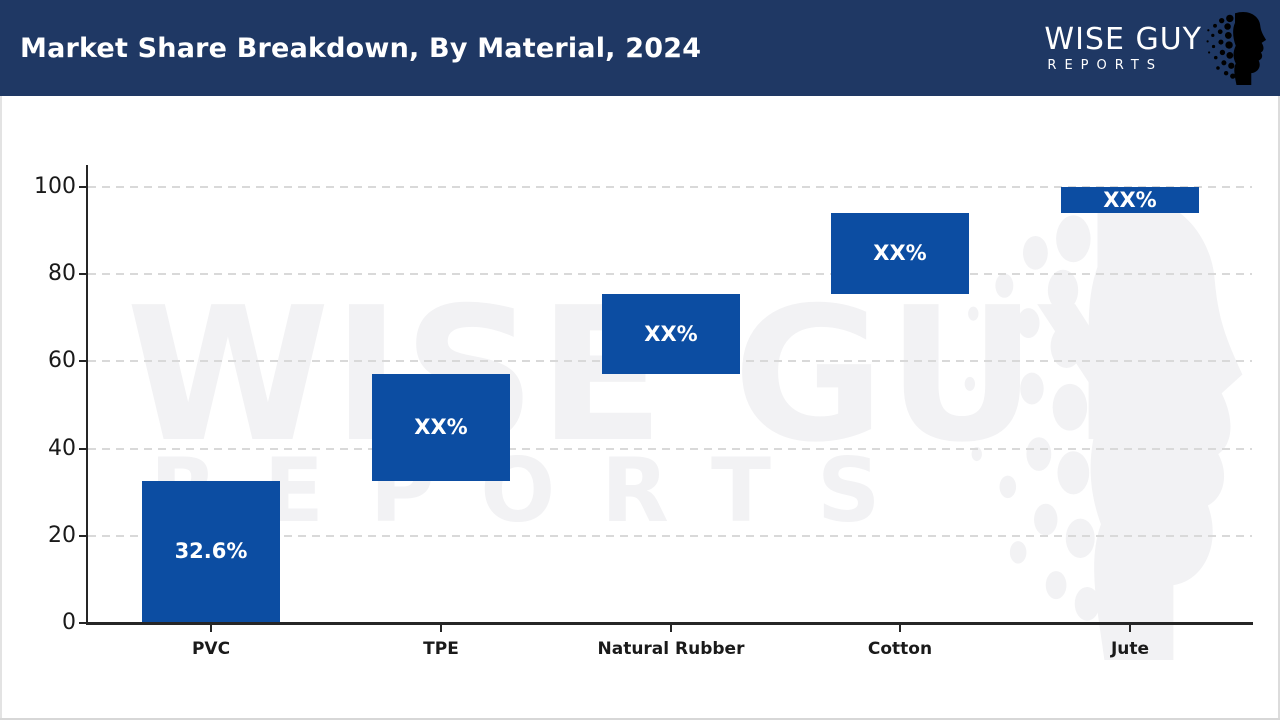 The height and width of the screenshot is (720, 1280). What do you see at coordinates (55, 186) in the screenshot?
I see `y-tick-label-100: 100` at bounding box center [55, 186].